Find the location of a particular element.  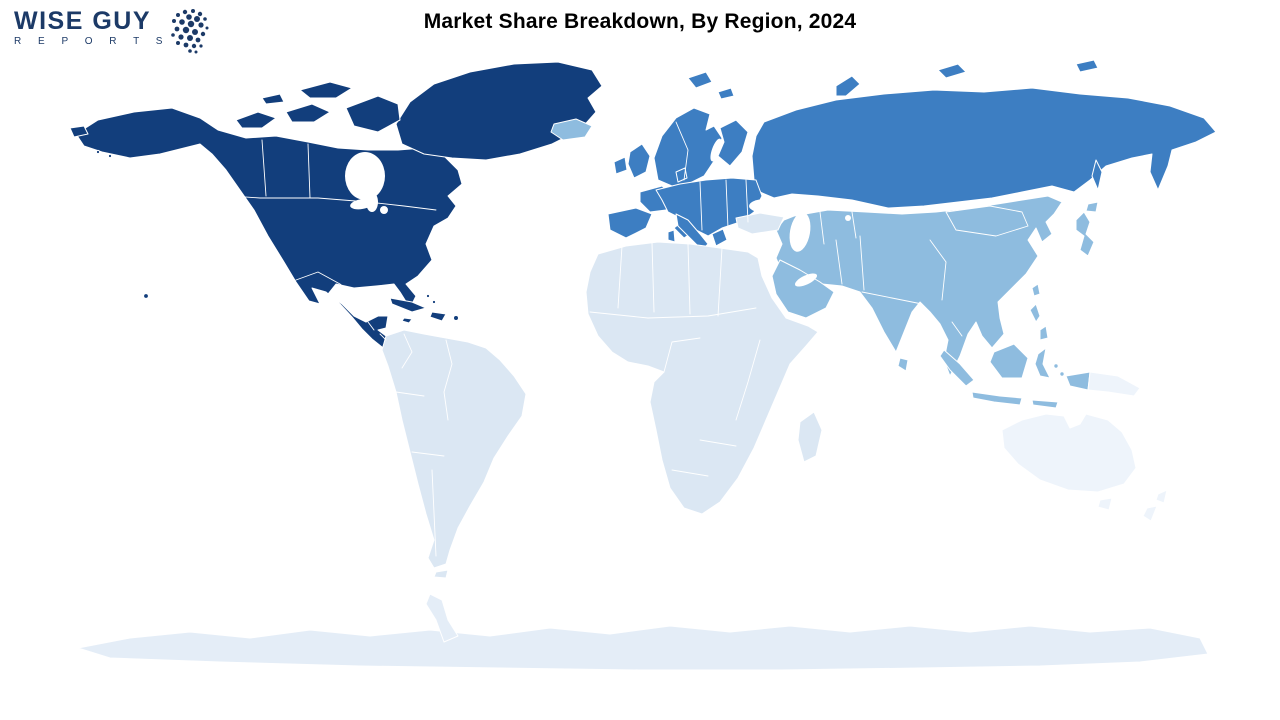

country-iberia is located at coordinates (630, 223).